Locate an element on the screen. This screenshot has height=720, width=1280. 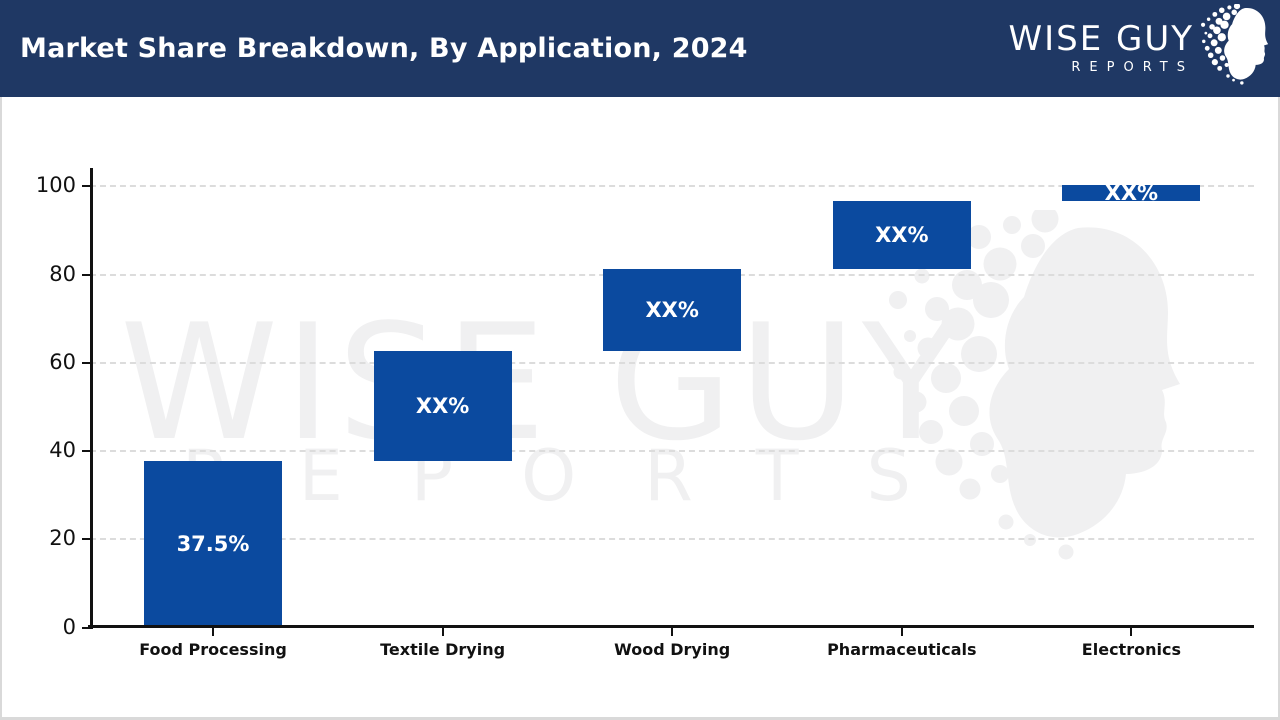
y-tick-label-100: 100 is located at coordinates (55, 185).